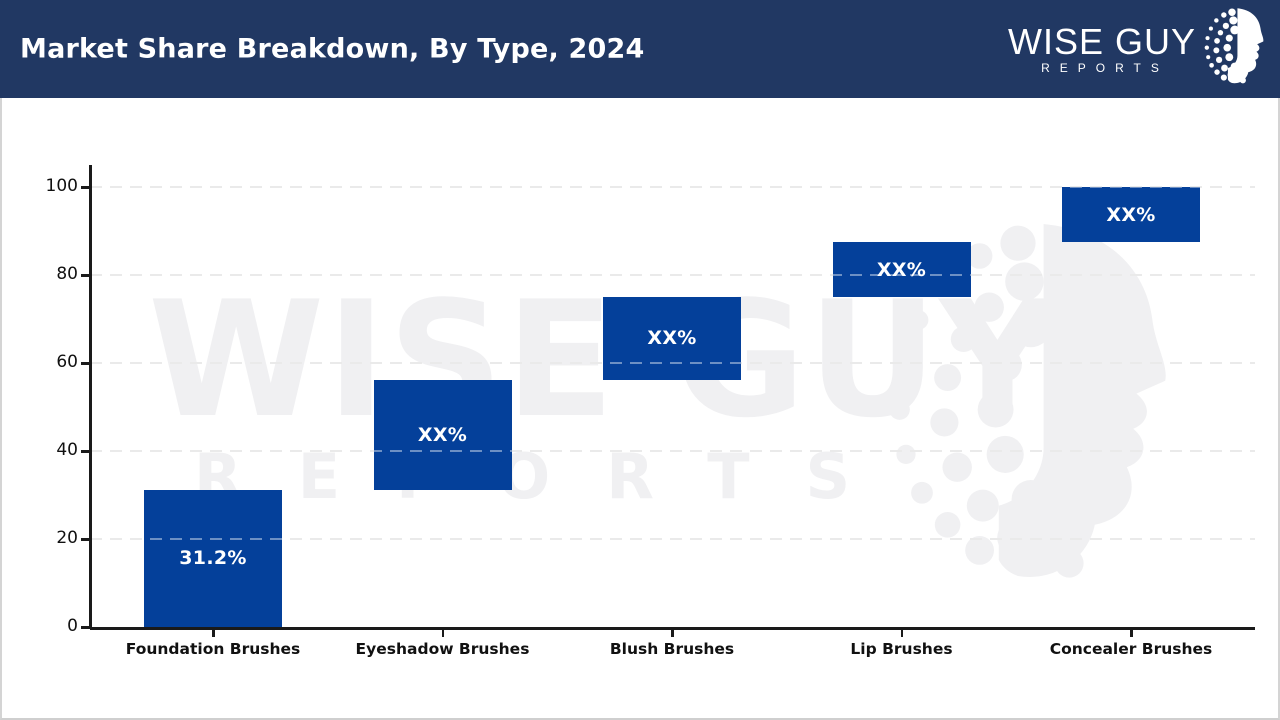  Describe the element at coordinates (1101, 41) in the screenshot. I see `logo-wordmark: WISE GUY` at that location.